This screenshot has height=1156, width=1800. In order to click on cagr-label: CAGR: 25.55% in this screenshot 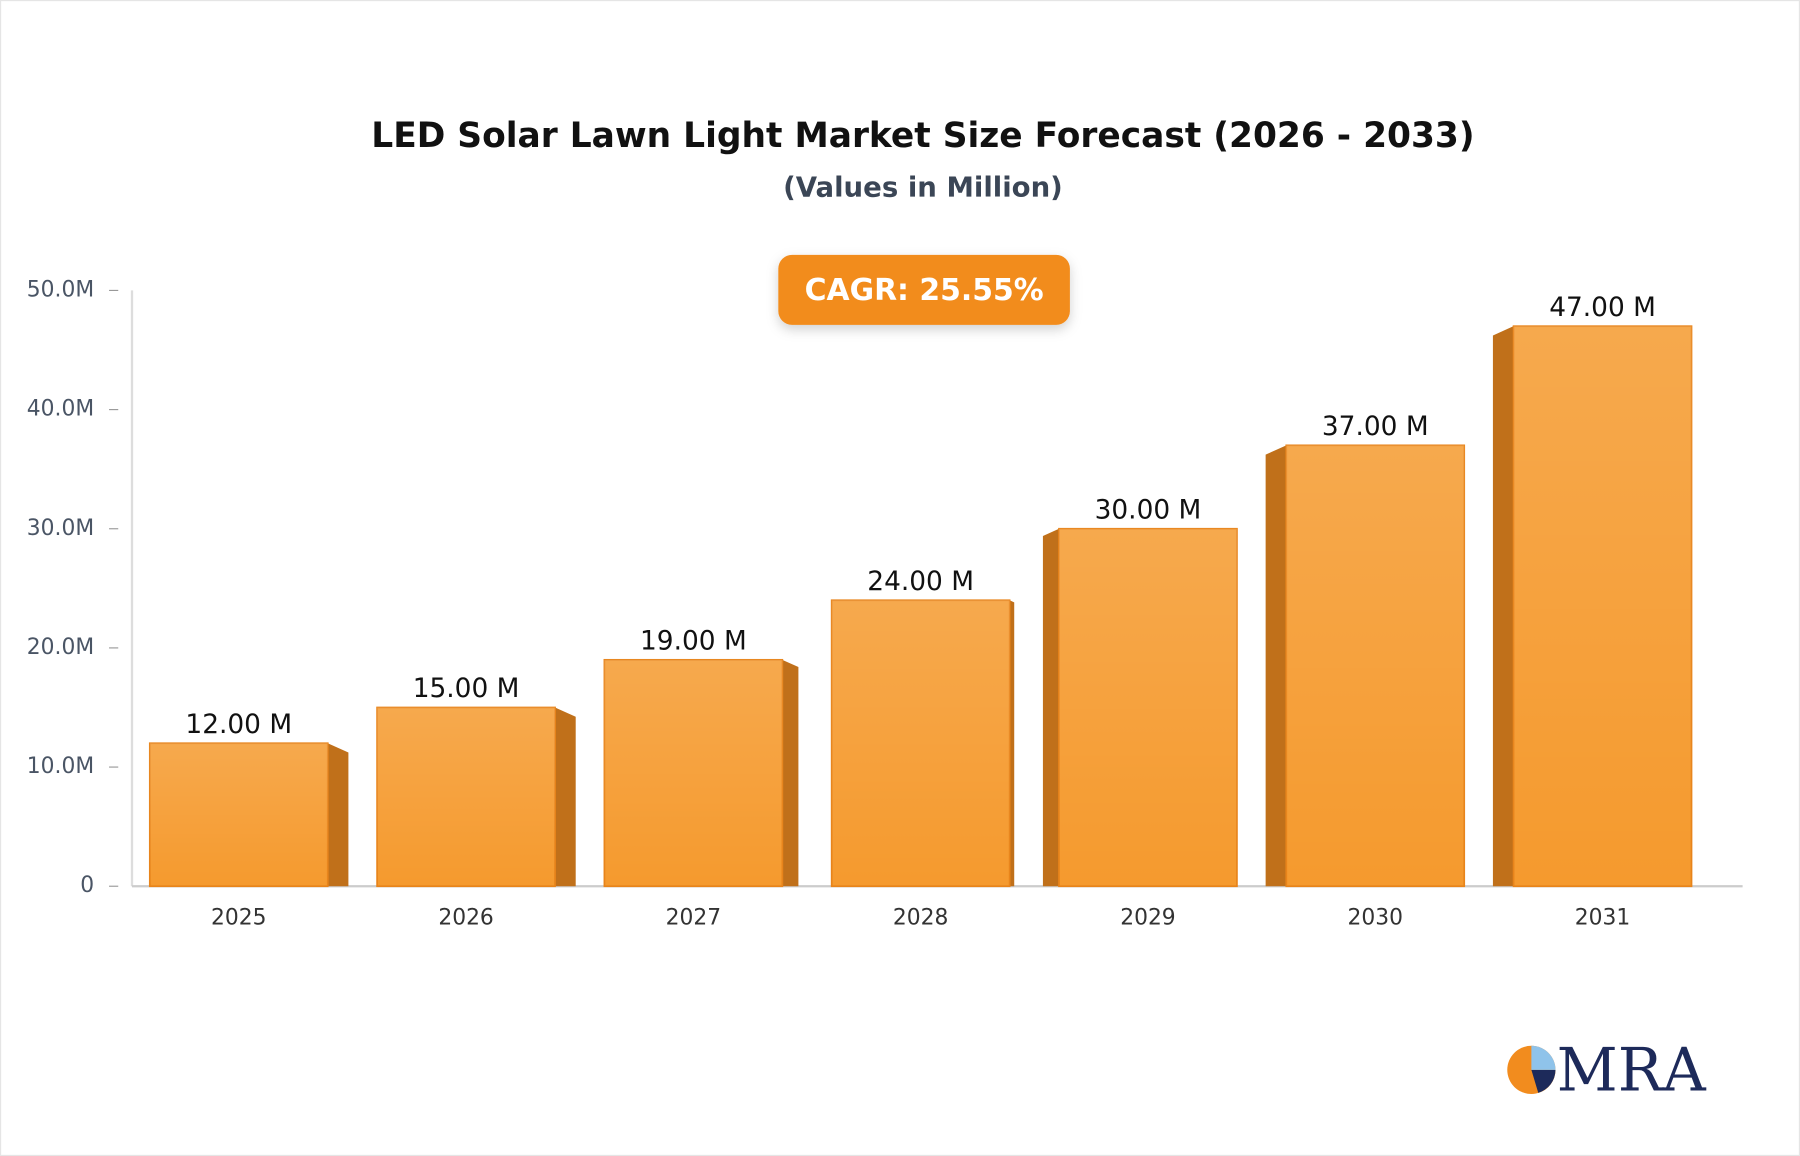, I will do `click(924, 290)`.